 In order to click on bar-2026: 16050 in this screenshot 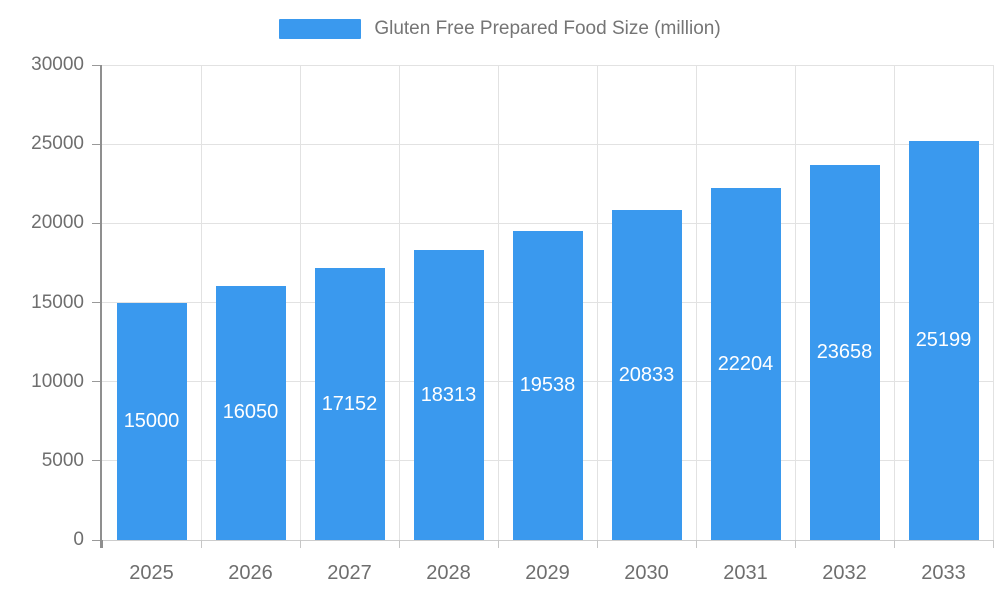, I will do `click(250, 412)`.